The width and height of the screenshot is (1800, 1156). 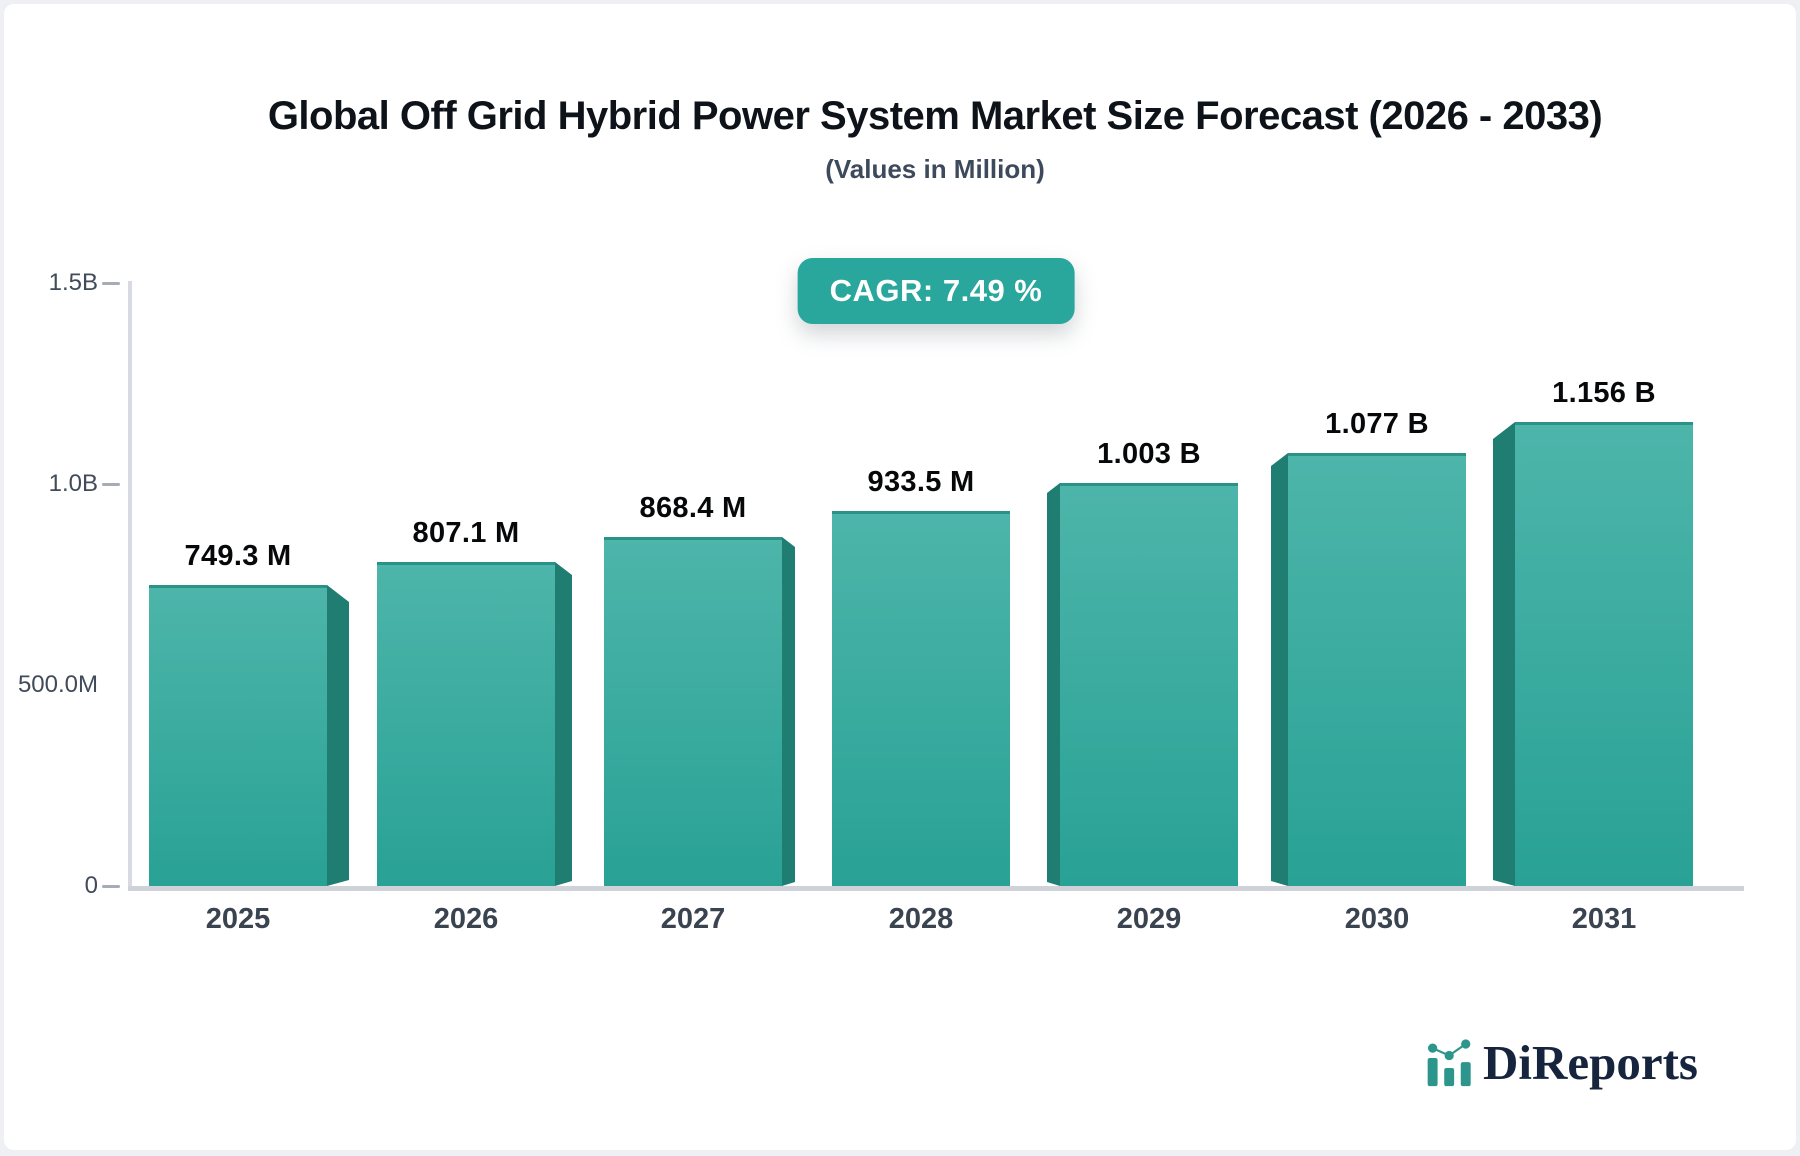 I want to click on y-tick-label-1.5B: 1.5B, so click(x=73, y=283).